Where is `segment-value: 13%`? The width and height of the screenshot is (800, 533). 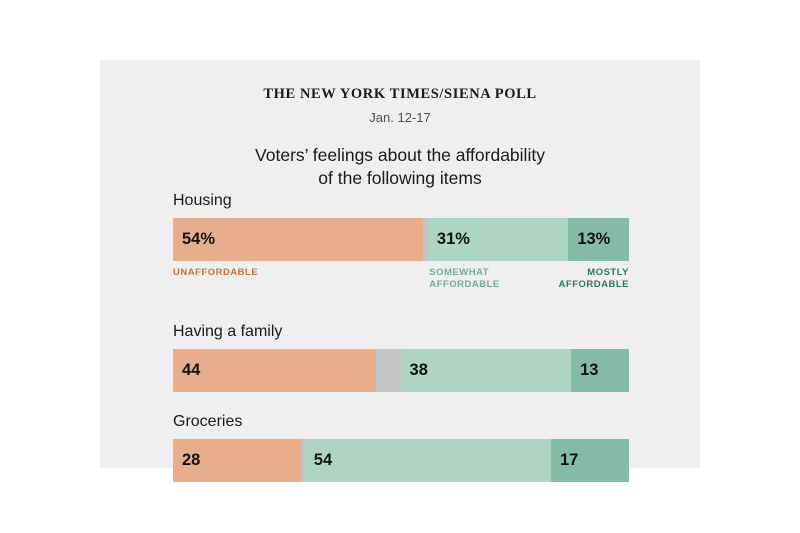
segment-value: 13% is located at coordinates (594, 239).